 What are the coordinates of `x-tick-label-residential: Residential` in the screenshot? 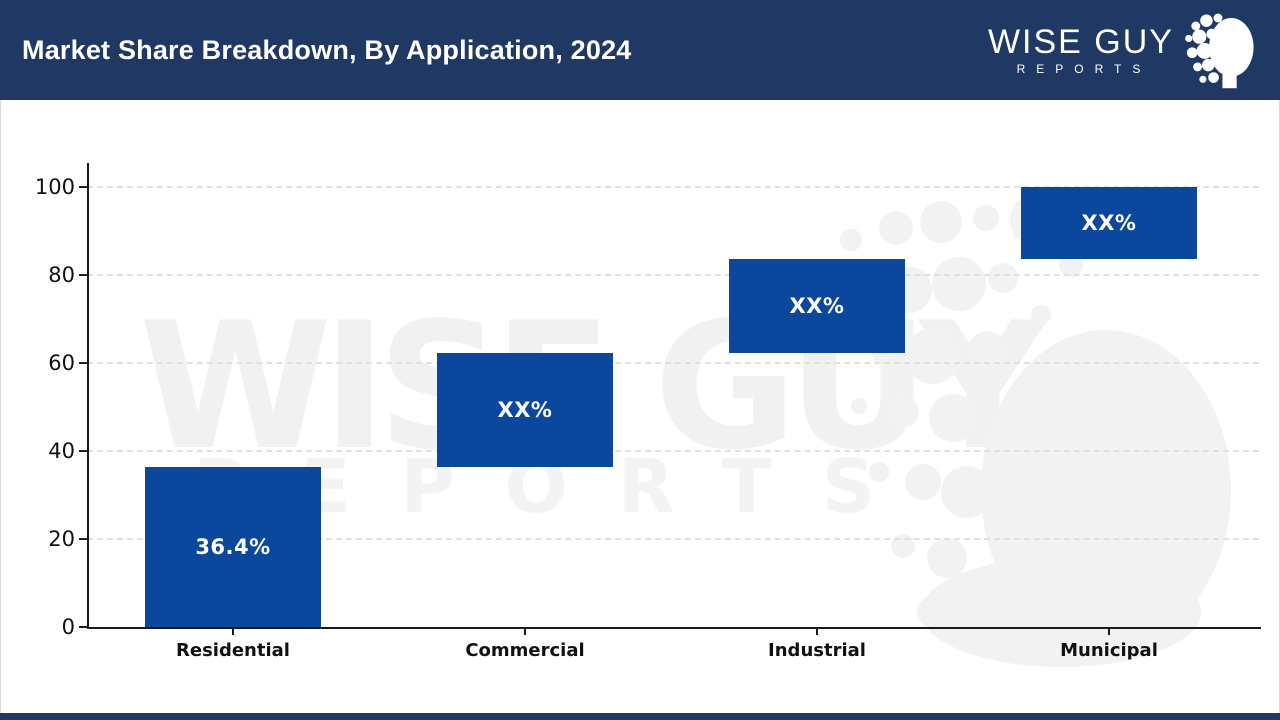 It's located at (233, 650).